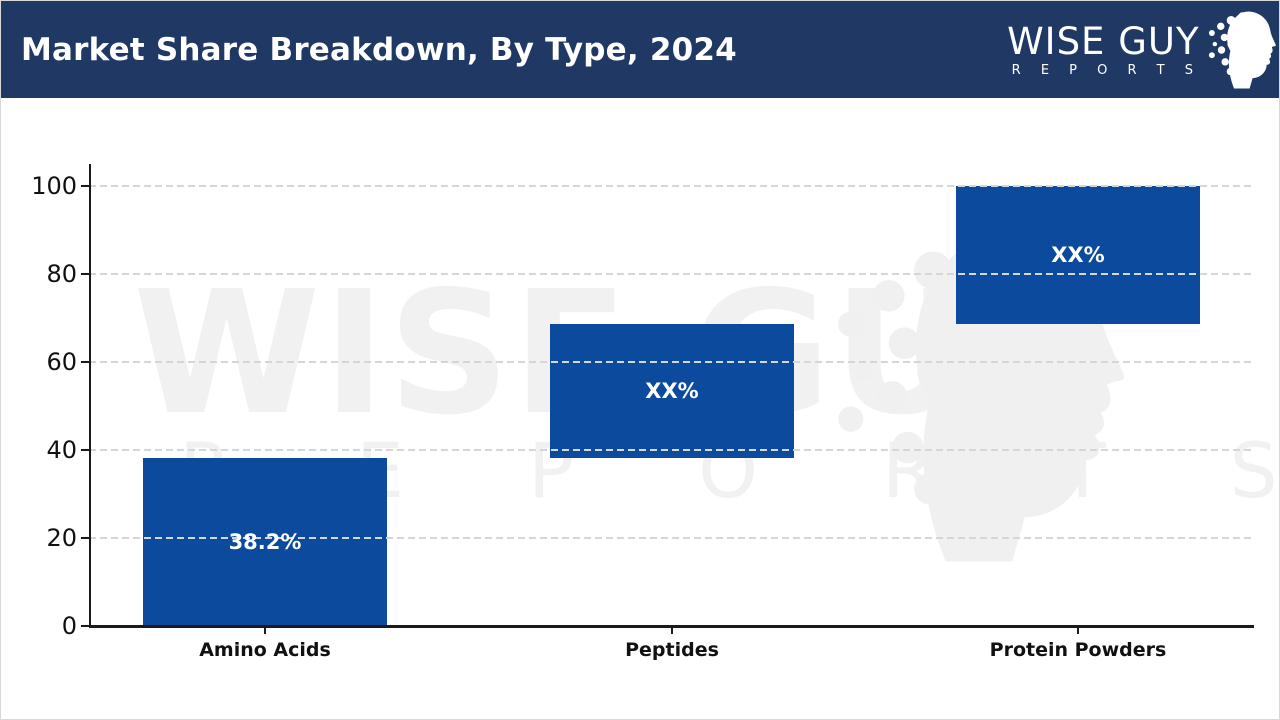 The image size is (1280, 720). I want to click on chart-title: Market Share Breakdown, By Type, 2024, so click(379, 49).